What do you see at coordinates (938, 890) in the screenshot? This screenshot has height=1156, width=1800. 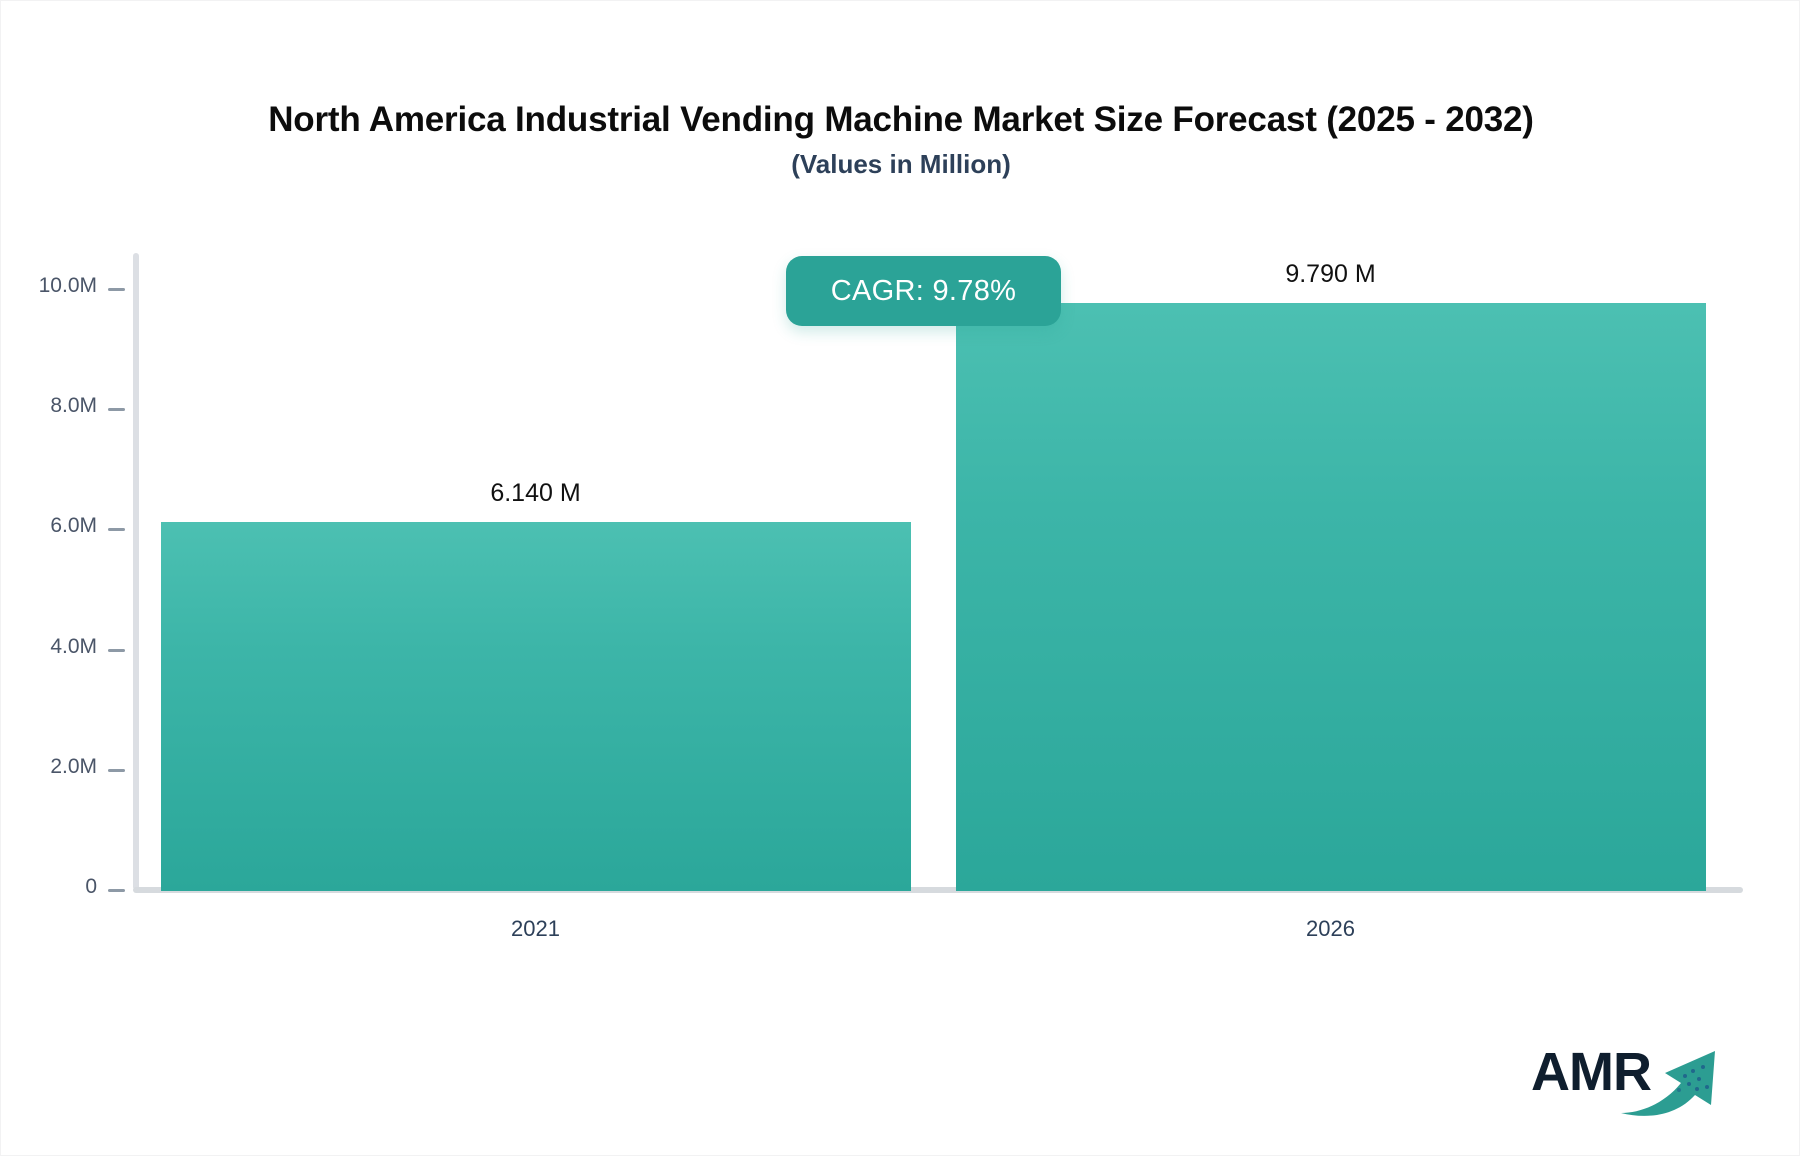 I see `x-axis-line` at bounding box center [938, 890].